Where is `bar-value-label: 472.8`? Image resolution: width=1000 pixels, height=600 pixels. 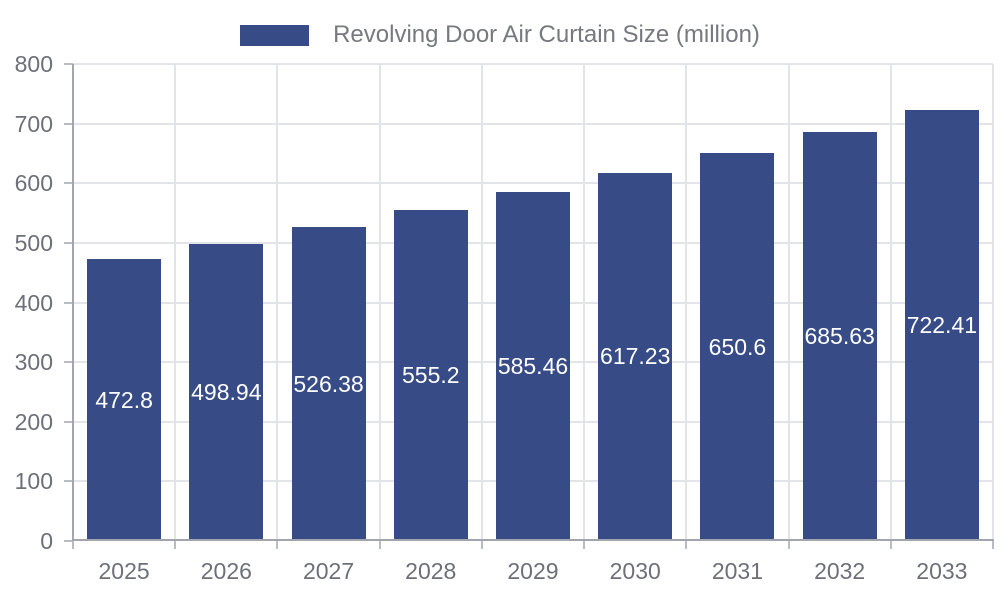 bar-value-label: 472.8 is located at coordinates (124, 399).